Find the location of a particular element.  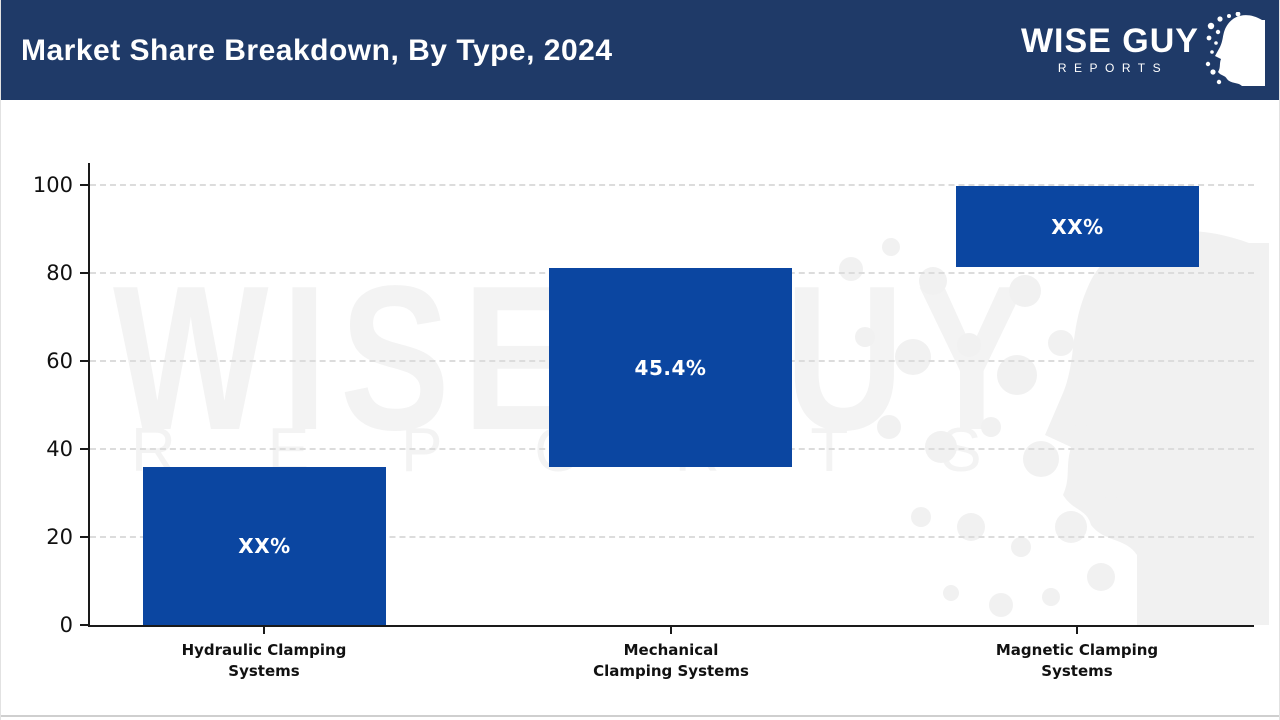

x-category-label-line: Magnetic Clamping is located at coordinates (1077, 650).